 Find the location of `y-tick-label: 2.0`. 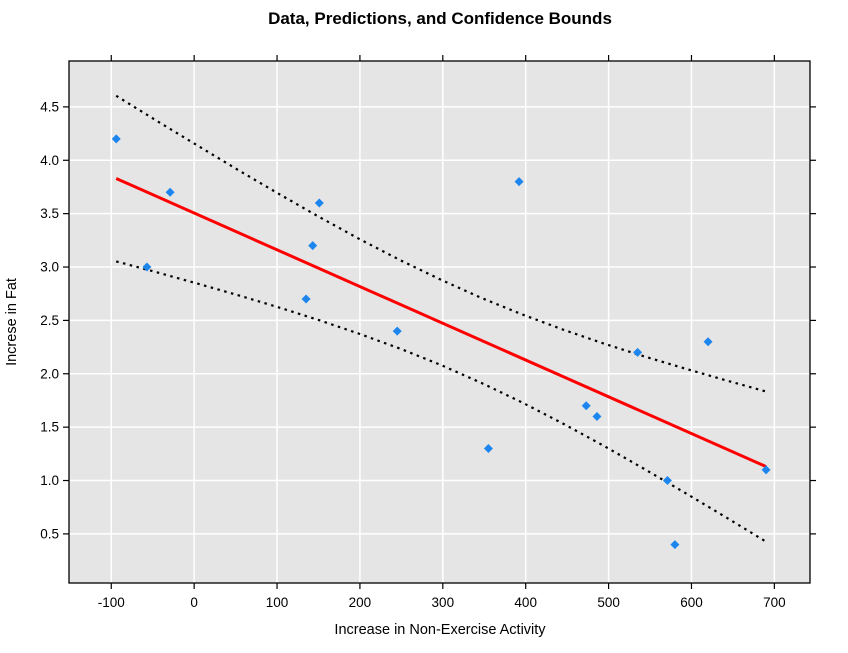

y-tick-label: 2.0 is located at coordinates (49, 373).